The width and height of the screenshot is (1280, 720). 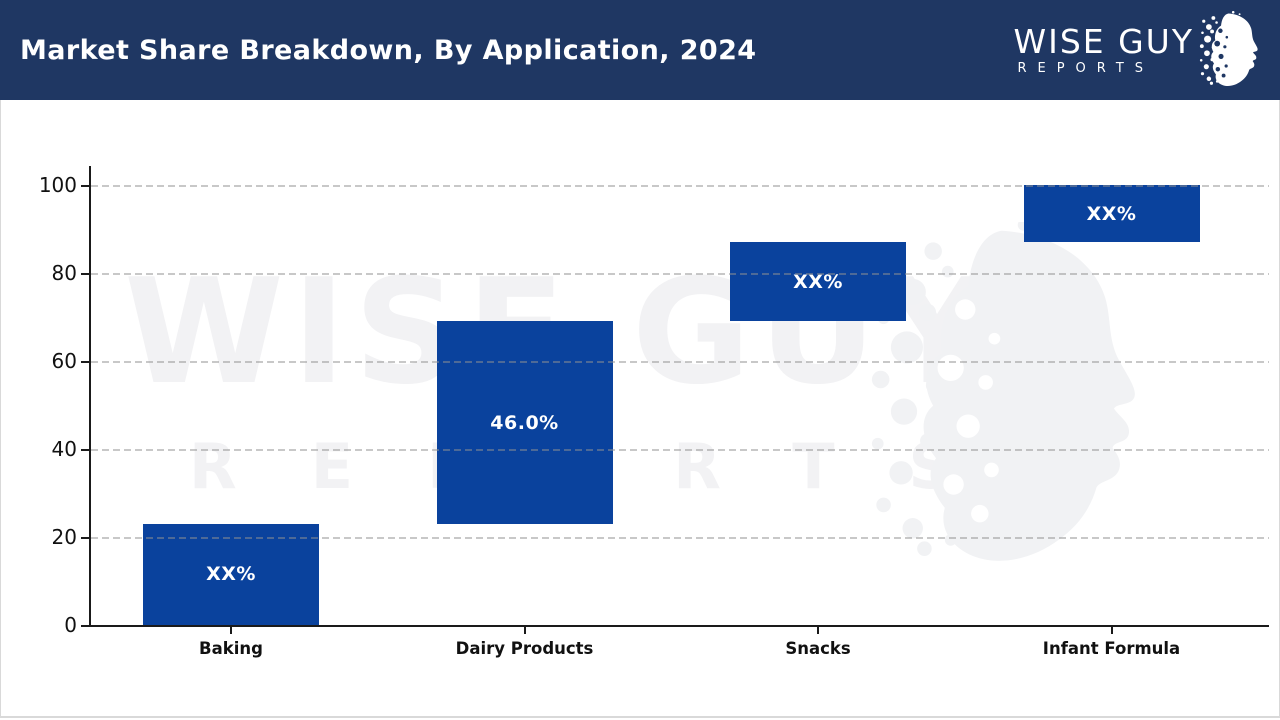 I want to click on y-tick-label-100: 100, so click(x=57, y=185).